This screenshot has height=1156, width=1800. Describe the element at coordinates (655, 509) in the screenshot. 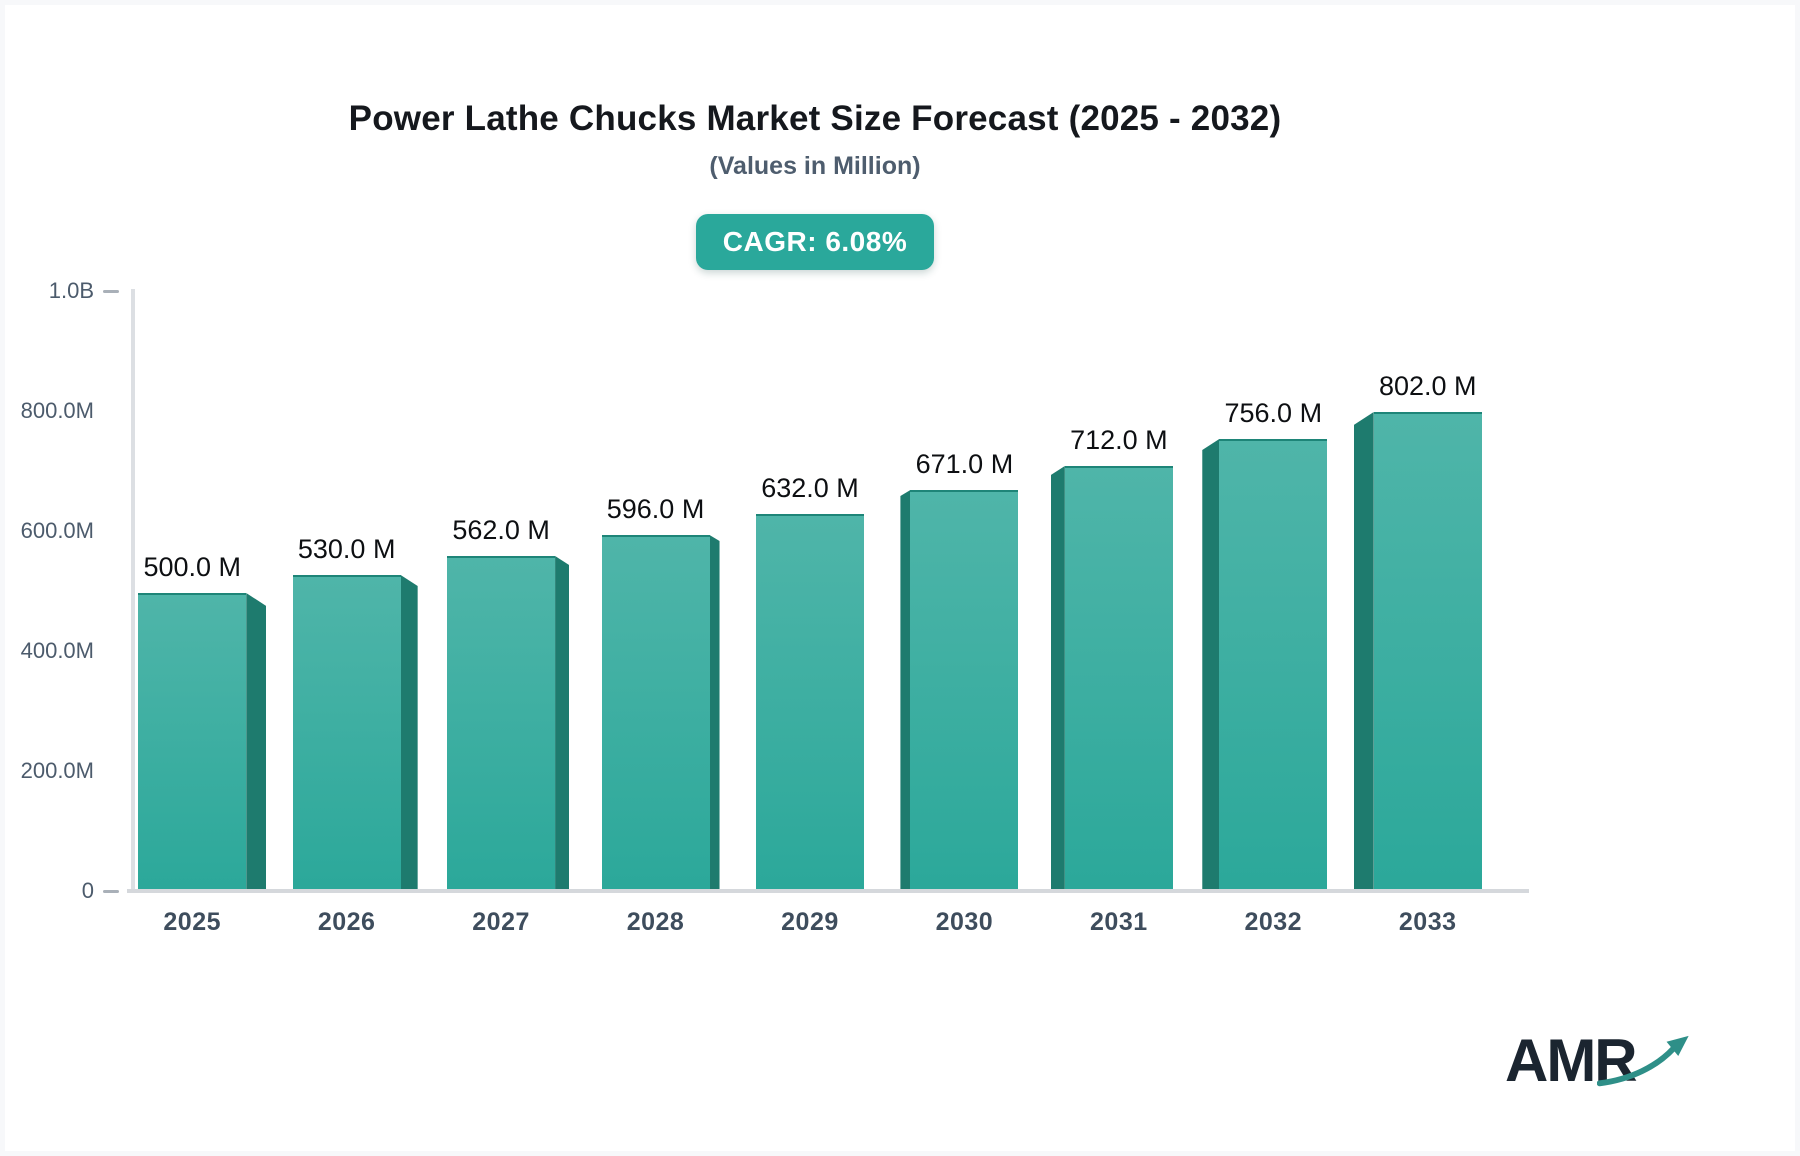

I see `bar-value-label: 596.0 M` at that location.